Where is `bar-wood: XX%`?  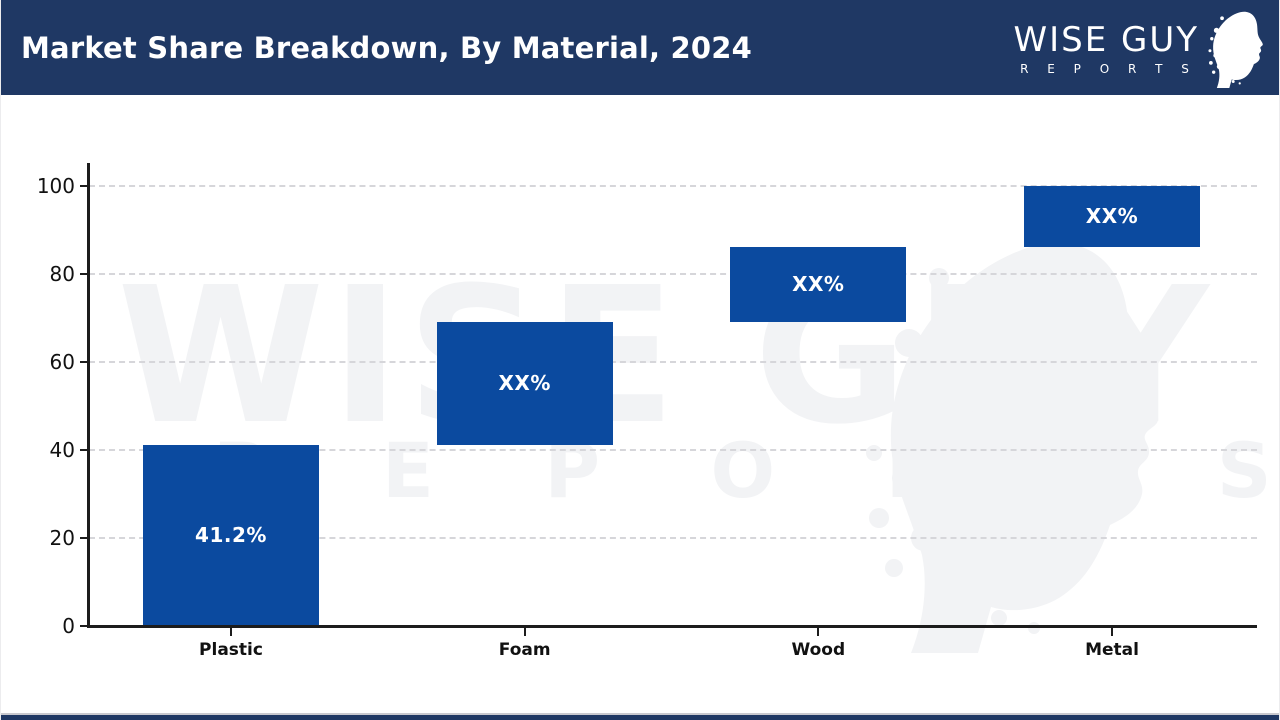 bar-wood: XX% is located at coordinates (818, 284).